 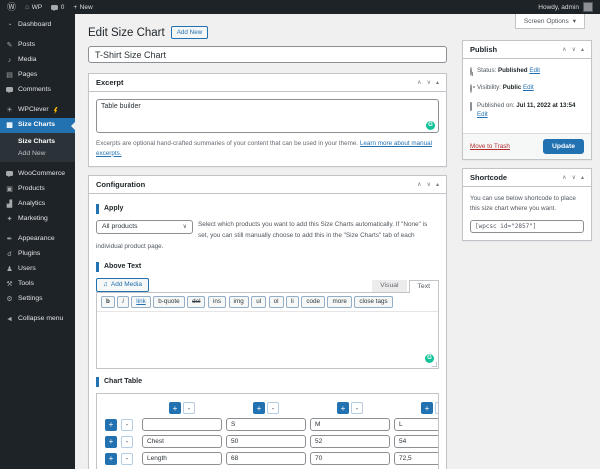 What do you see at coordinates (37, 239) in the screenshot?
I see `sidebar-item-appearance: ✒ Appearance` at bounding box center [37, 239].